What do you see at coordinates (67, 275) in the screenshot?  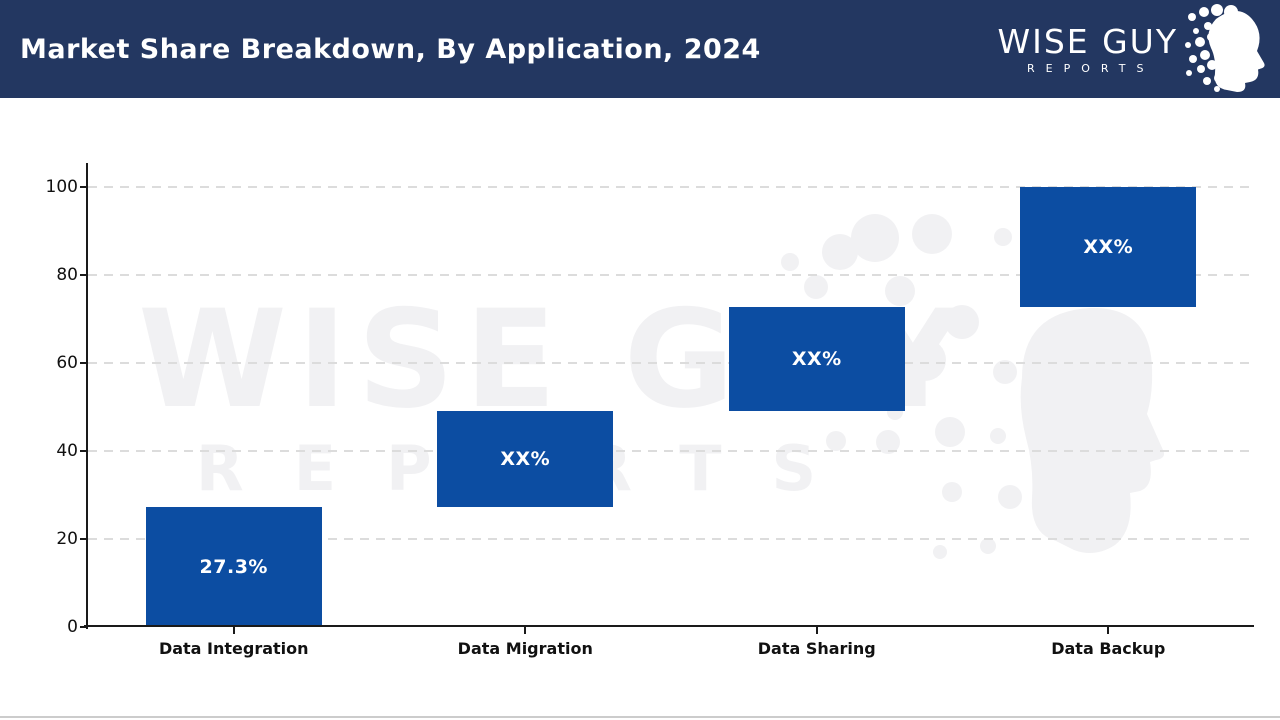 I see `y-axis-tick-label: 80` at bounding box center [67, 275].